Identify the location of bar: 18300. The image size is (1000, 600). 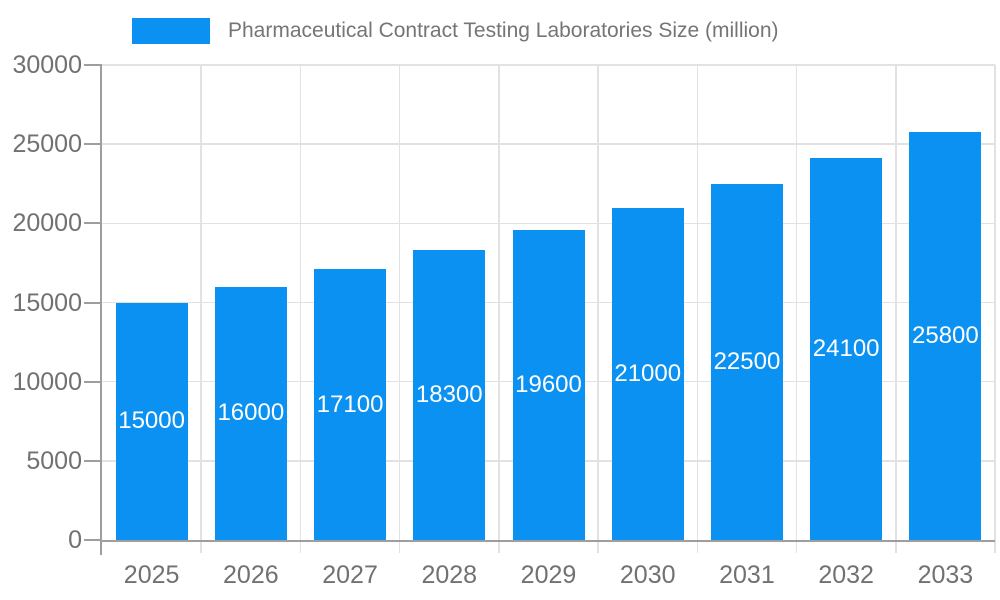
(449, 395).